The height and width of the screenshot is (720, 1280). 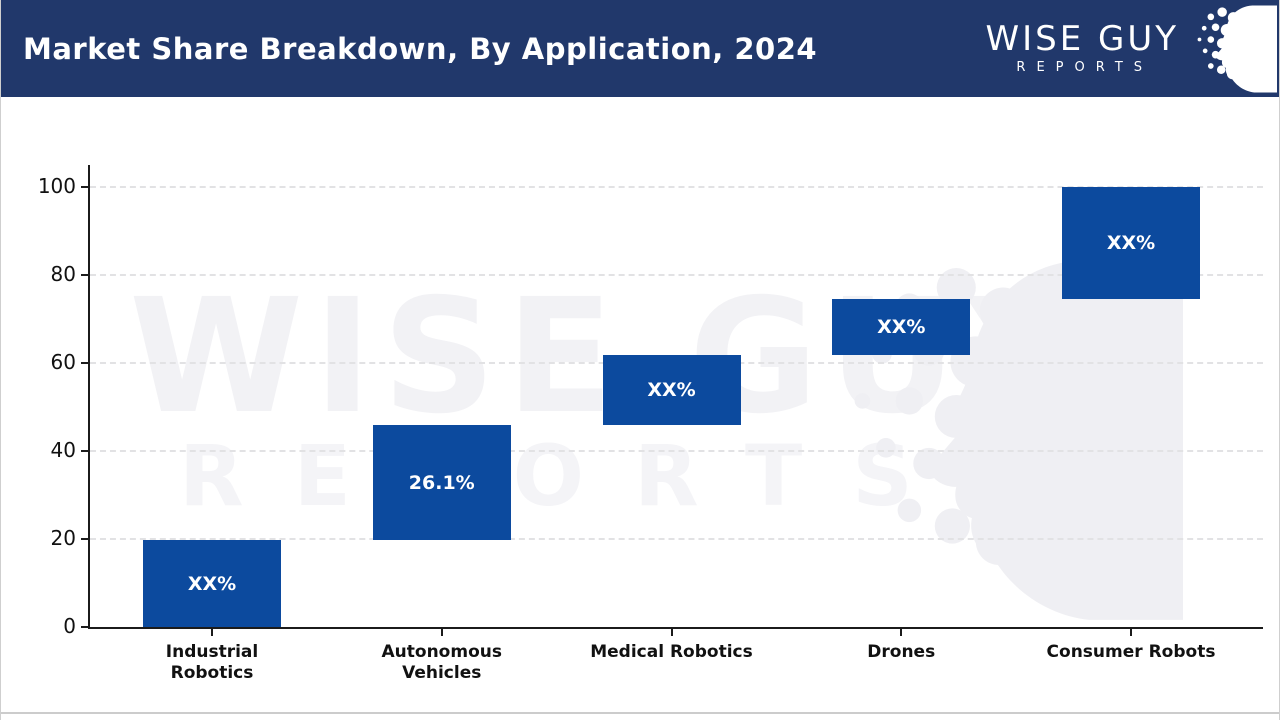 I want to click on bar-industrial-robotics: XX%, so click(x=212, y=583).